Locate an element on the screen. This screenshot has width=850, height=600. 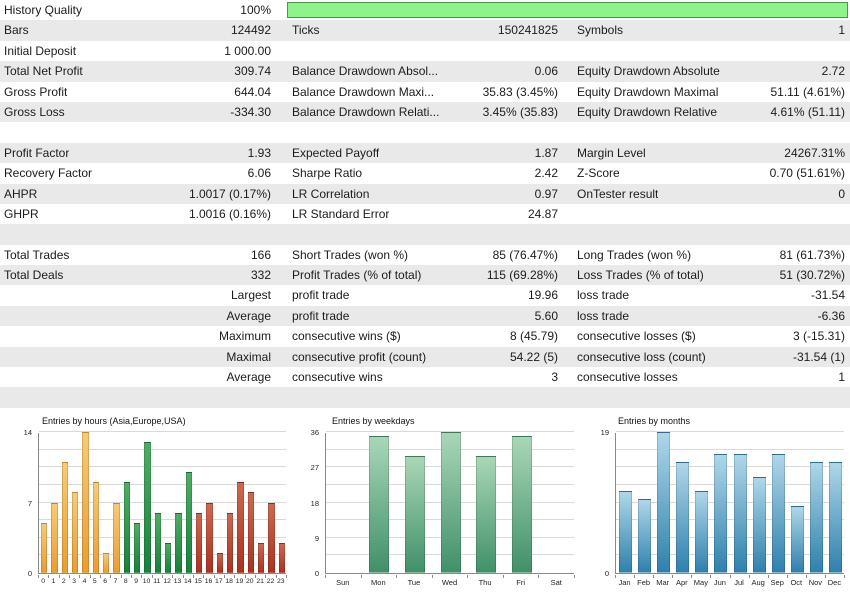
x-axis-tick-label: 16 is located at coordinates (208, 581).